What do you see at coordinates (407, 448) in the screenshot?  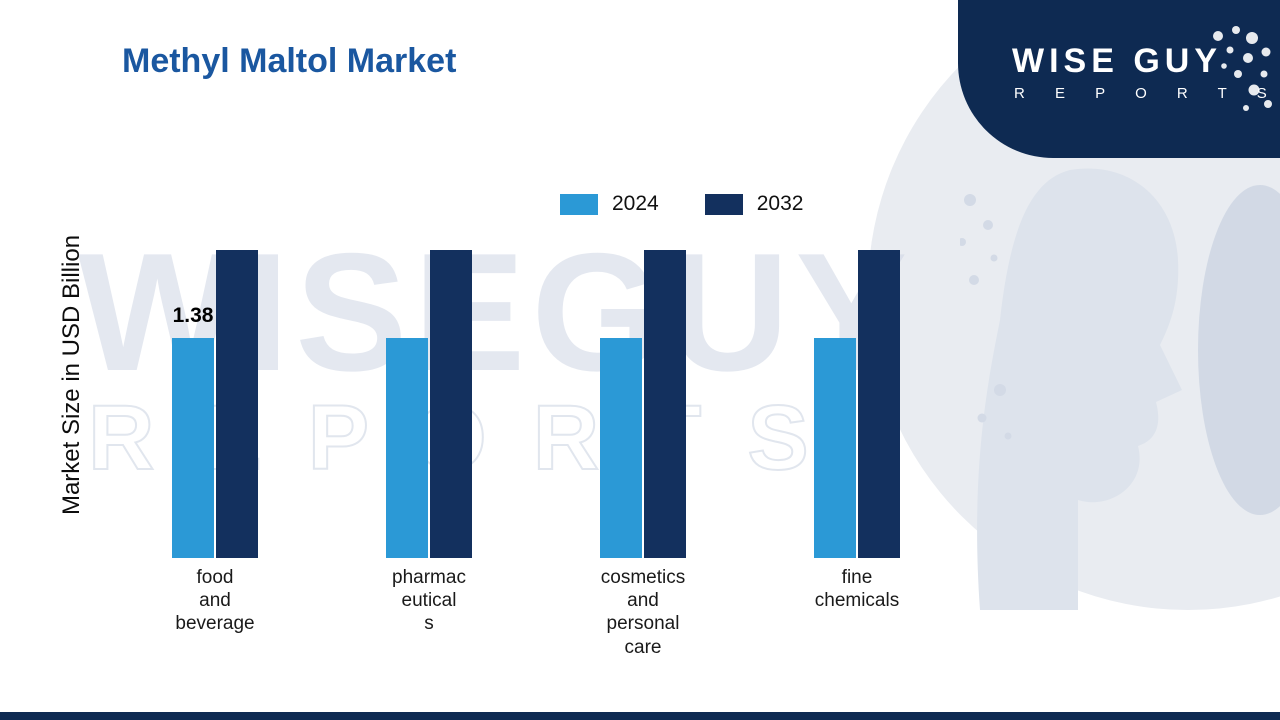 I see `bar-2024-pharmaceuticals` at bounding box center [407, 448].